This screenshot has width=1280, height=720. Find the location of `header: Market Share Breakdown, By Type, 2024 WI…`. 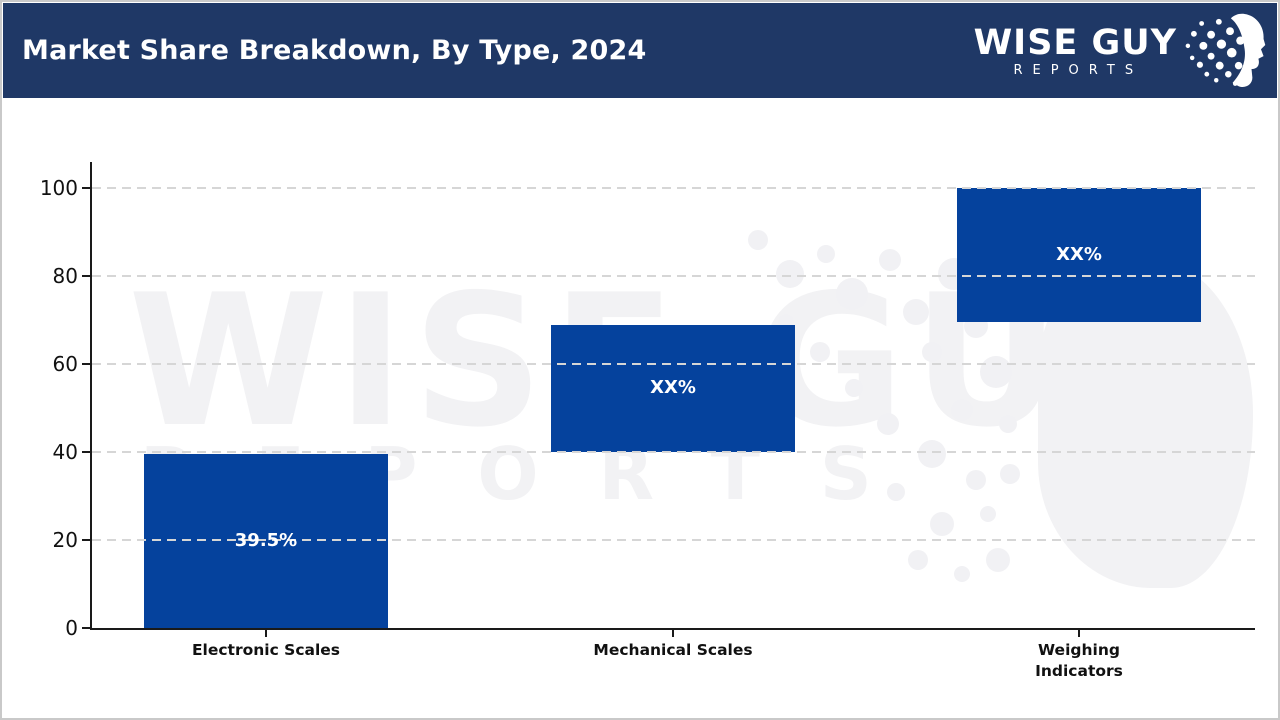

header: Market Share Breakdown, By Type, 2024 WI… is located at coordinates (640, 50).